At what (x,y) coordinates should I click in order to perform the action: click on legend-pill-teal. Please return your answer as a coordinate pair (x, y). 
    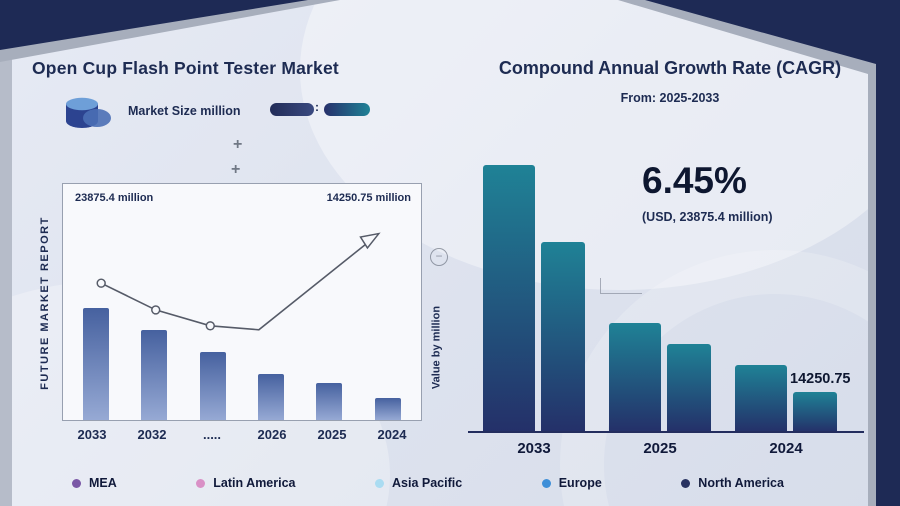
    Looking at the image, I should click on (347, 109).